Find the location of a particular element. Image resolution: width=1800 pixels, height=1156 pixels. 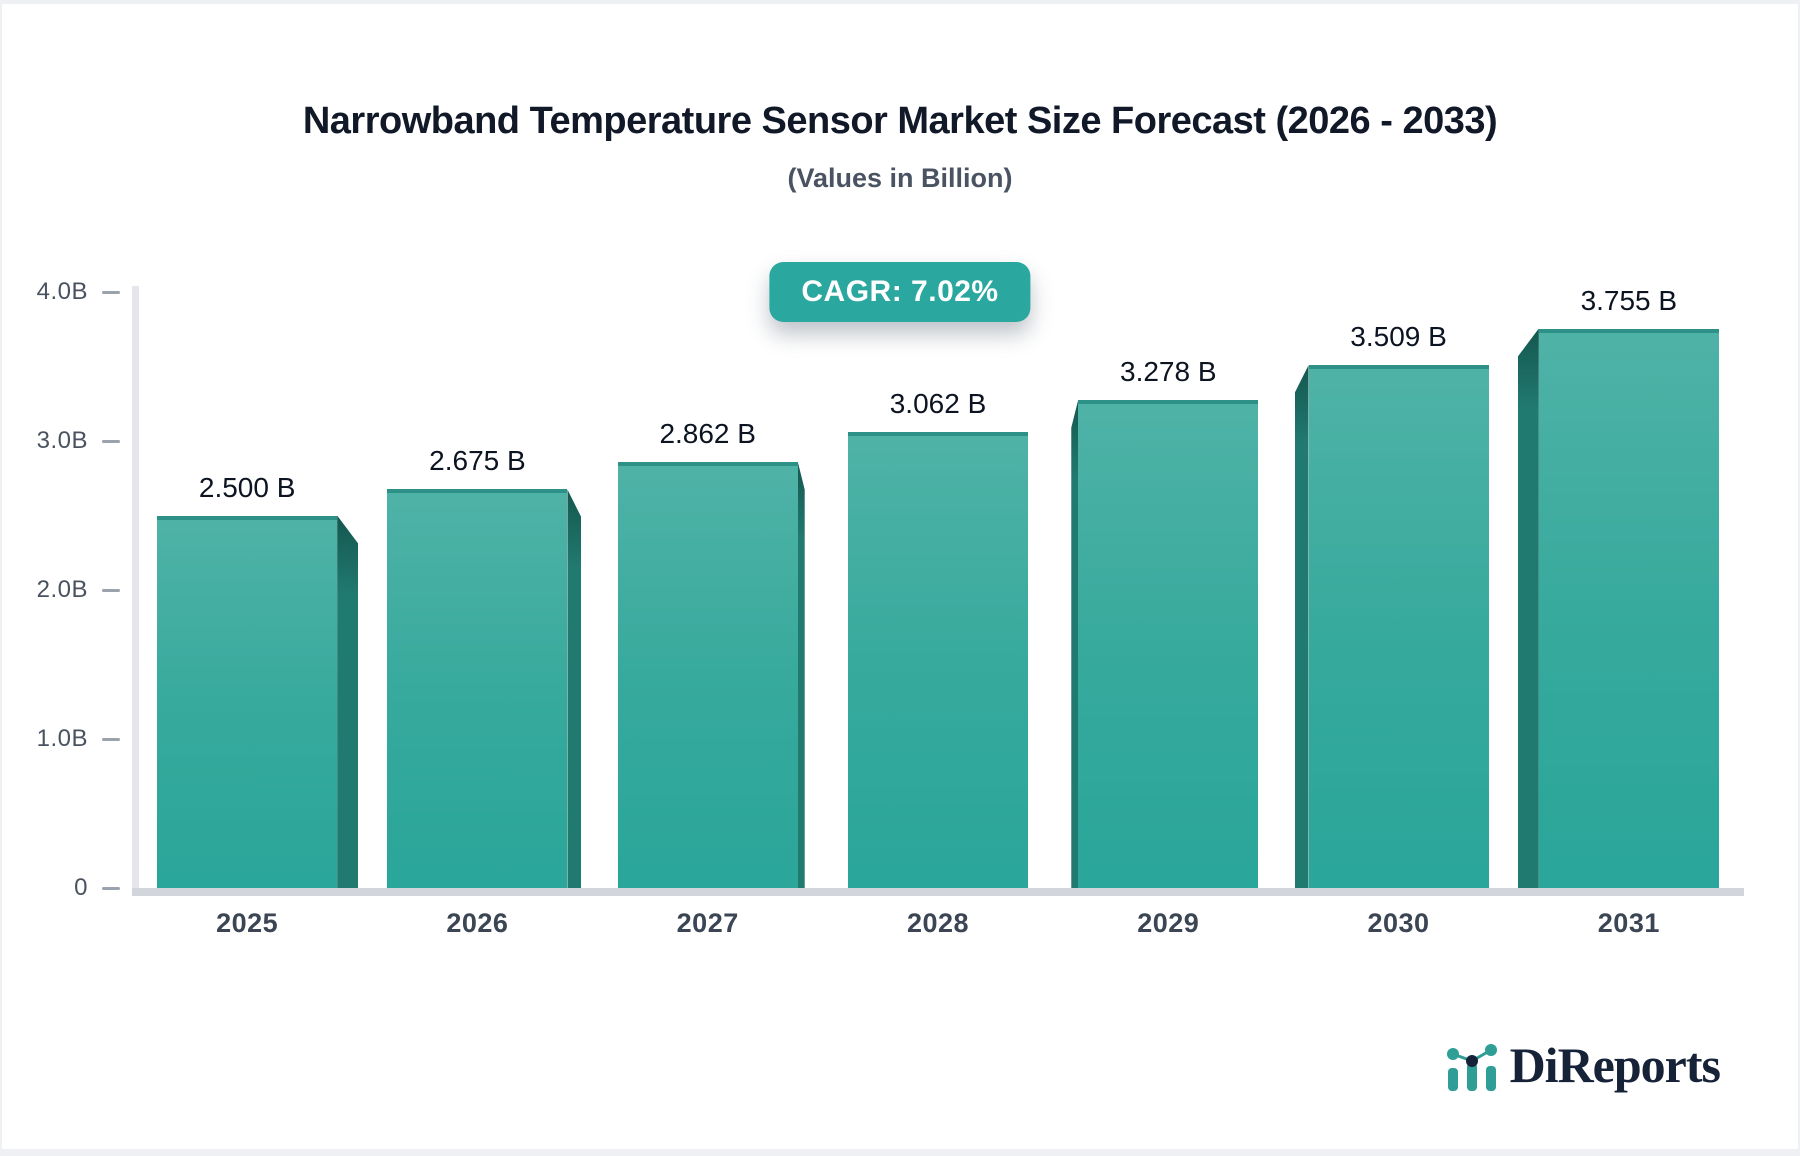

bar-2025: 2.500 B is located at coordinates (258, 680).